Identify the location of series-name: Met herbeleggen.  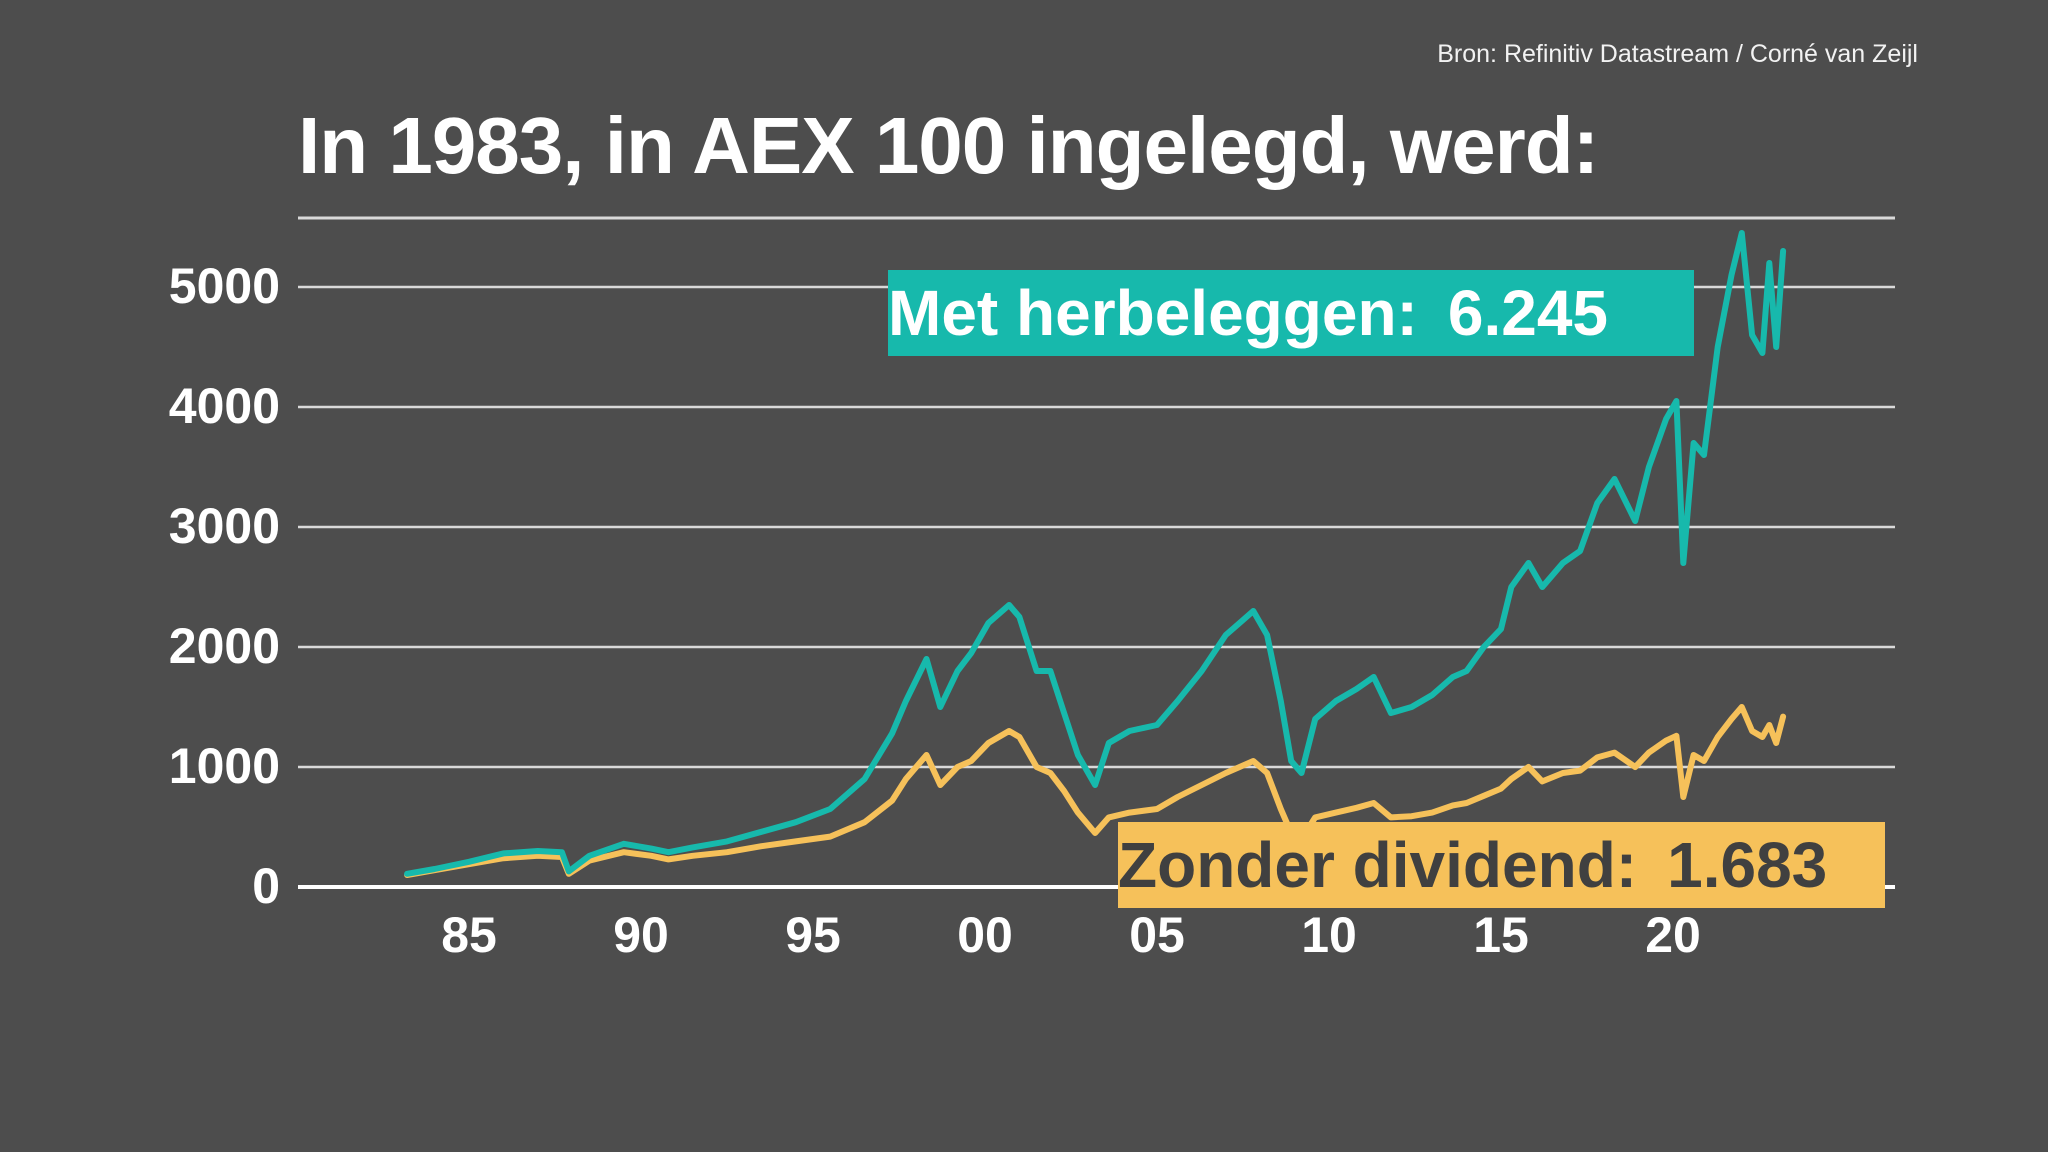
(1142, 313).